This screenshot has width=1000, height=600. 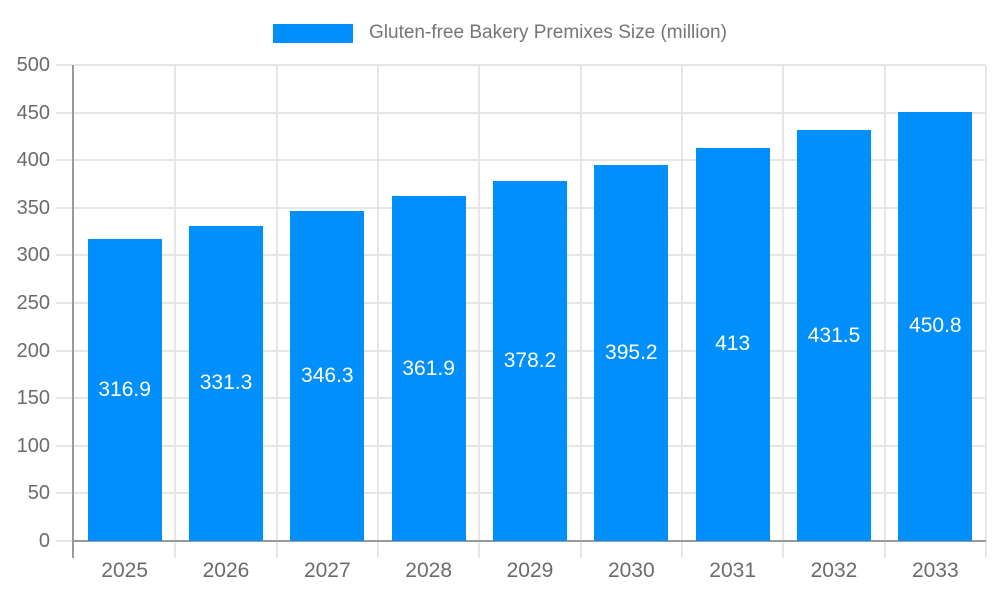 I want to click on y-axis-label: 500, so click(x=33, y=65).